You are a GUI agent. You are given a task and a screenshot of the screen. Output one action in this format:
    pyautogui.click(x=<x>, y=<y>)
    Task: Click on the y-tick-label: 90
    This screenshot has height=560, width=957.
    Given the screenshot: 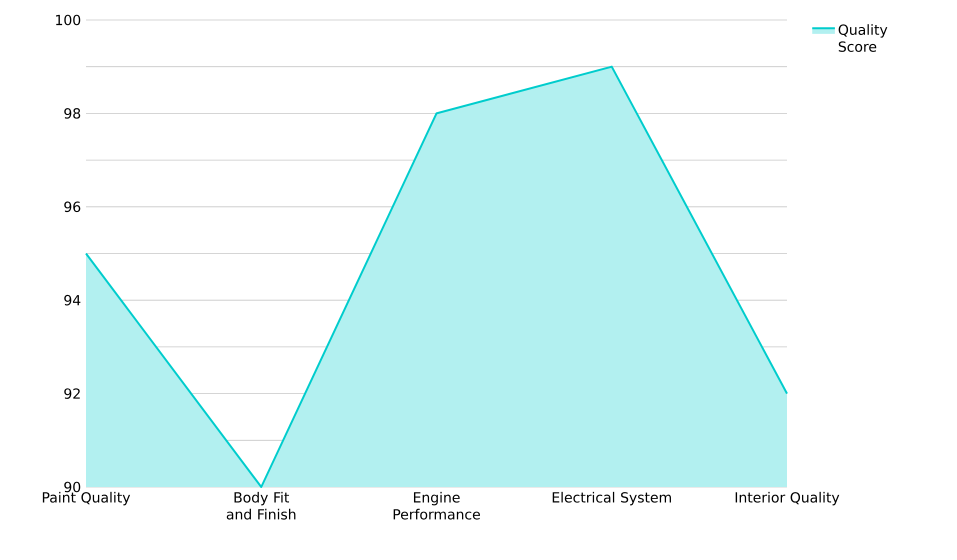 What is the action you would take?
    pyautogui.click(x=72, y=487)
    